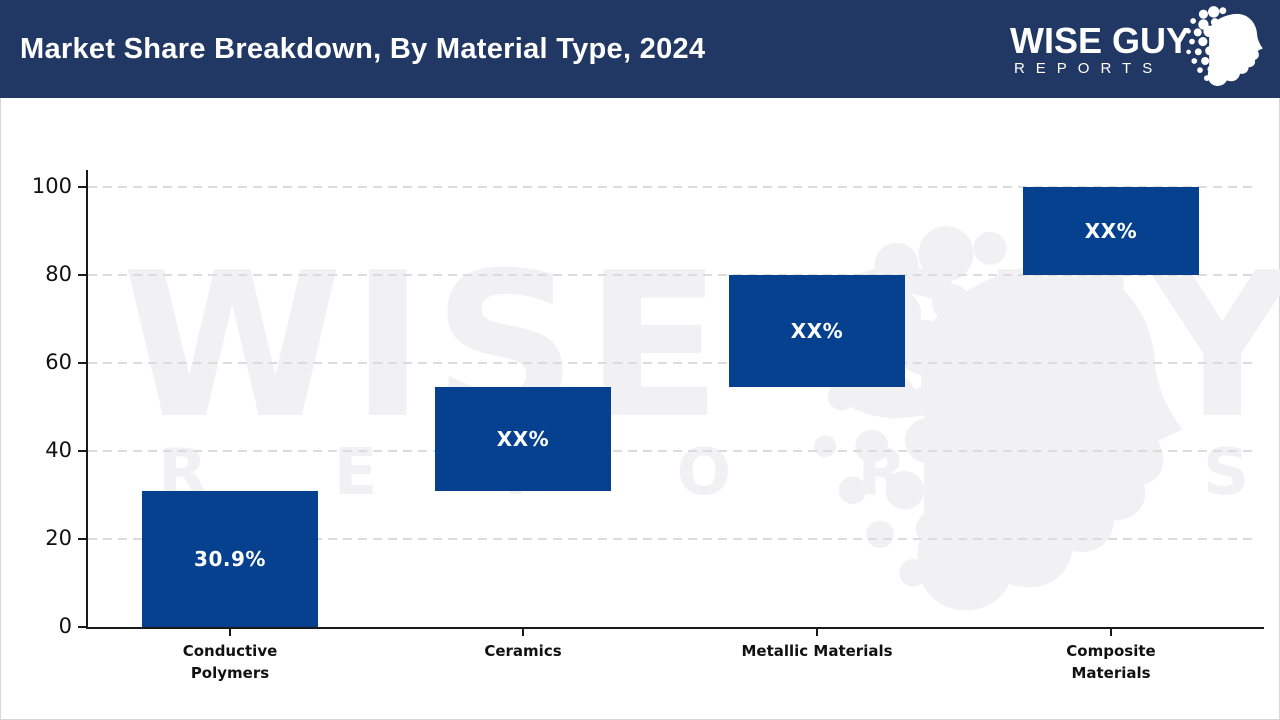  Describe the element at coordinates (230, 662) in the screenshot. I see `x-category-label: Conductive Polymers` at that location.